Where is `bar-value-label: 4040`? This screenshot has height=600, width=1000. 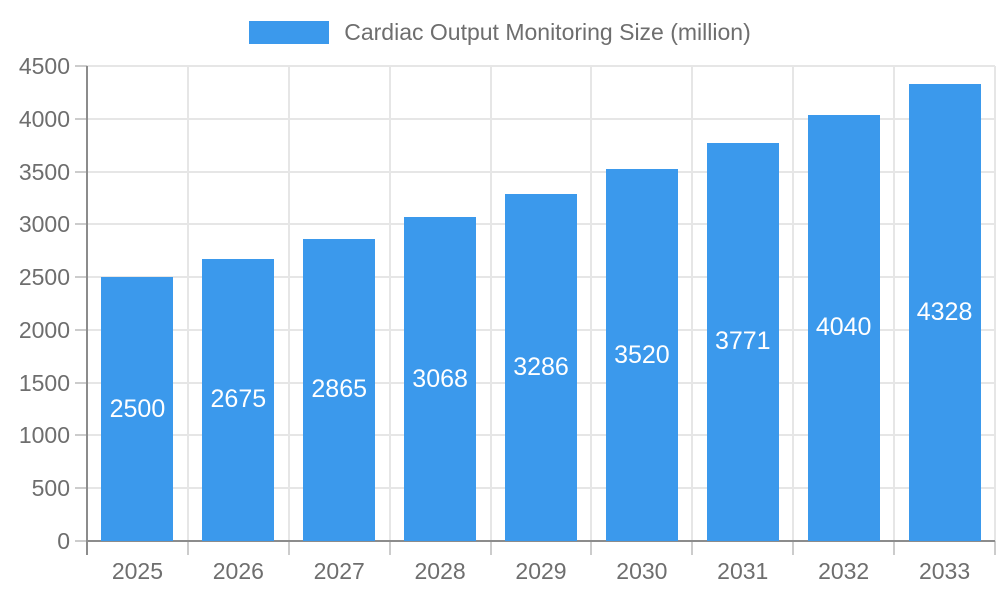 bar-value-label: 4040 is located at coordinates (843, 327).